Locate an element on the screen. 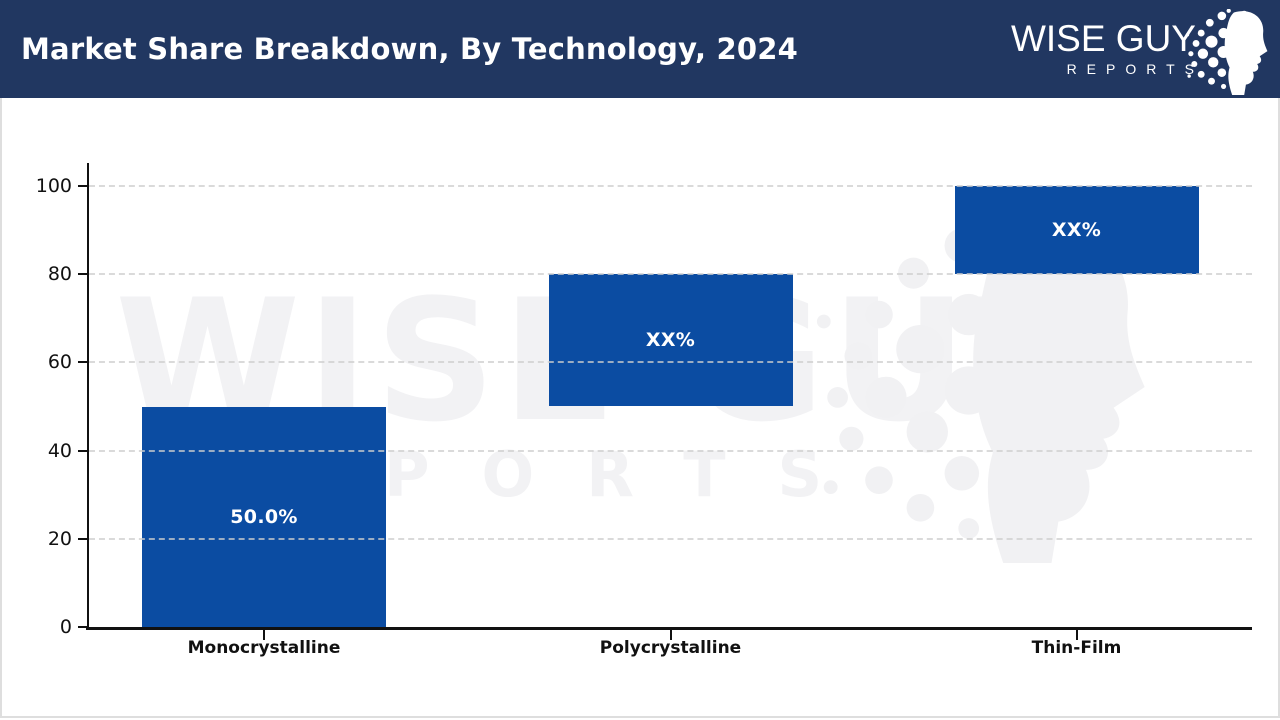 The image size is (1280, 720). y-tick-label: 80 is located at coordinates (59, 274).